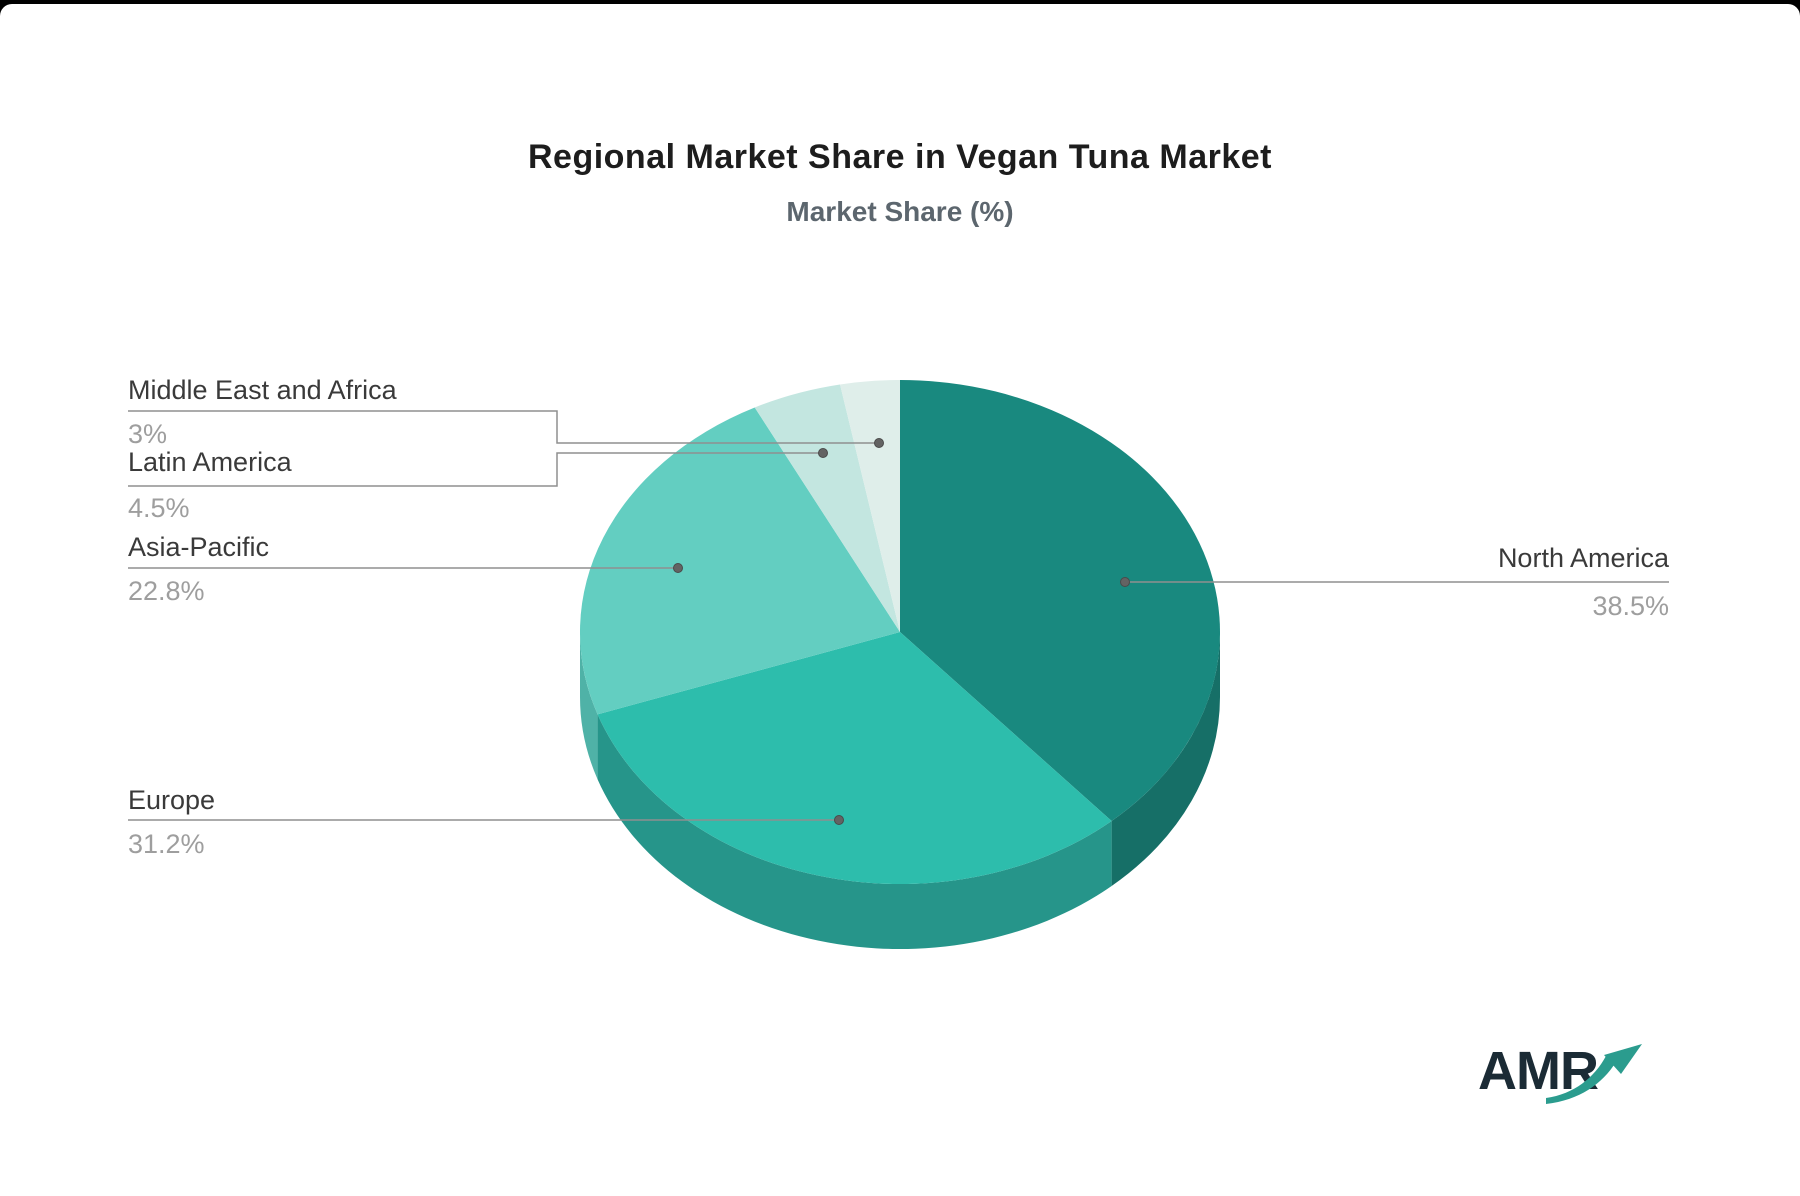  What do you see at coordinates (739, 561) in the screenshot?
I see `pie-slice-asia-pacific` at bounding box center [739, 561].